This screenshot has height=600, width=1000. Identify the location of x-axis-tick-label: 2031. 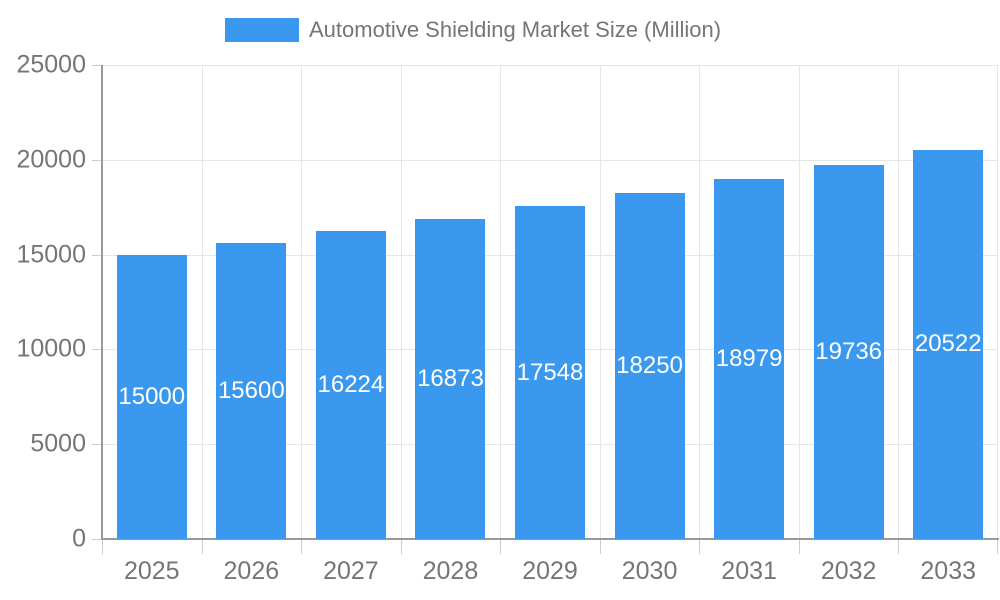
(749, 571).